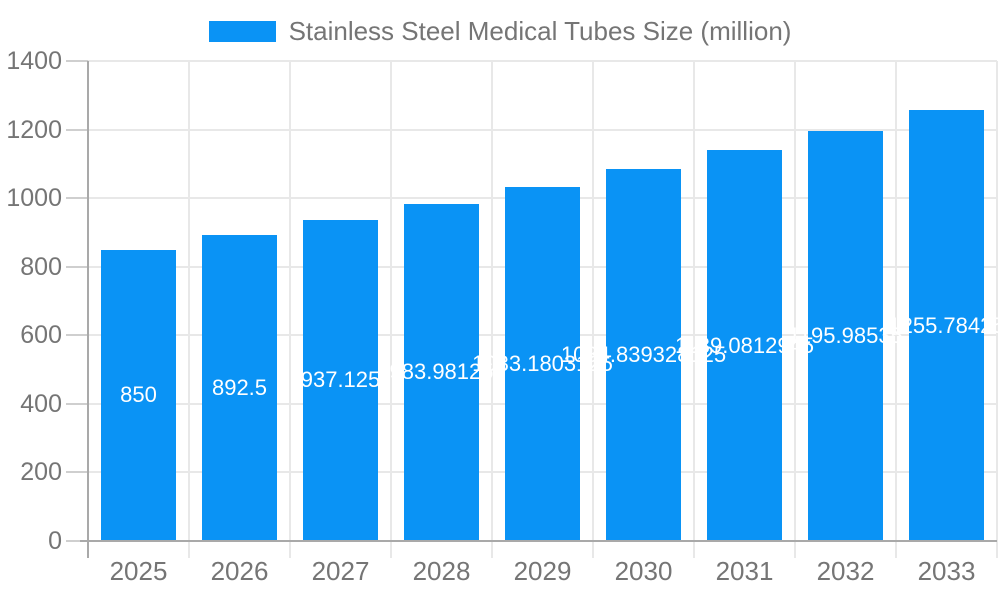  Describe the element at coordinates (538, 541) in the screenshot. I see `x-axis-line` at that location.